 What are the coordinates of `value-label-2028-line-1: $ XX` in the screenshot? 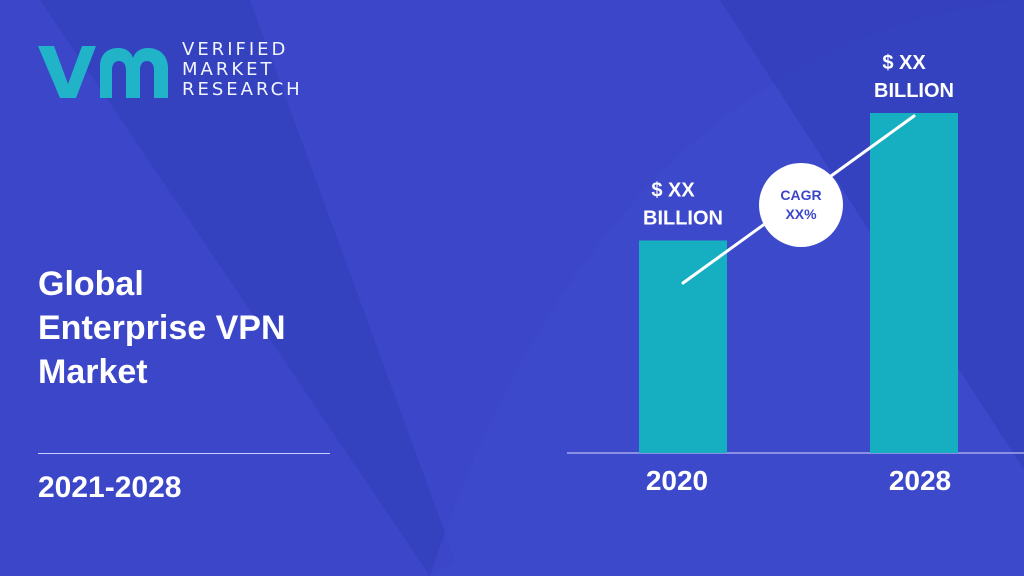 It's located at (904, 63).